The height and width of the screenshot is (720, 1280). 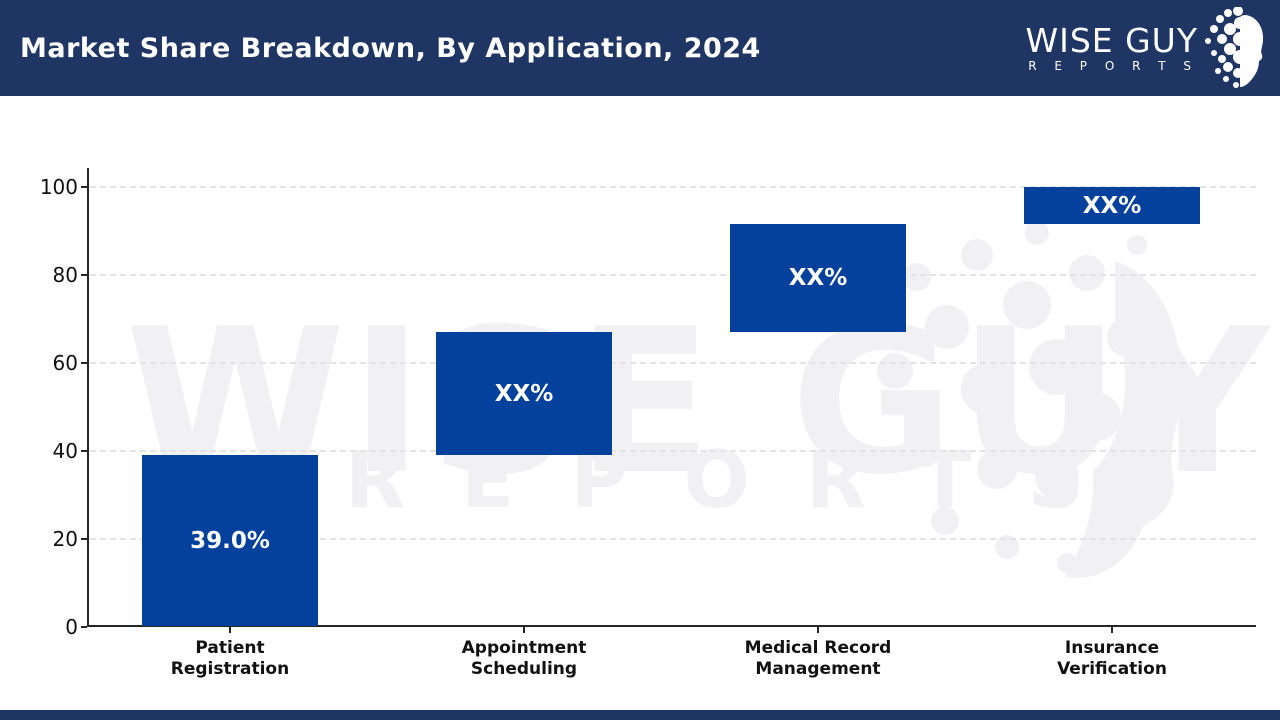 I want to click on x-category-label: Medical Record Management, so click(x=818, y=659).